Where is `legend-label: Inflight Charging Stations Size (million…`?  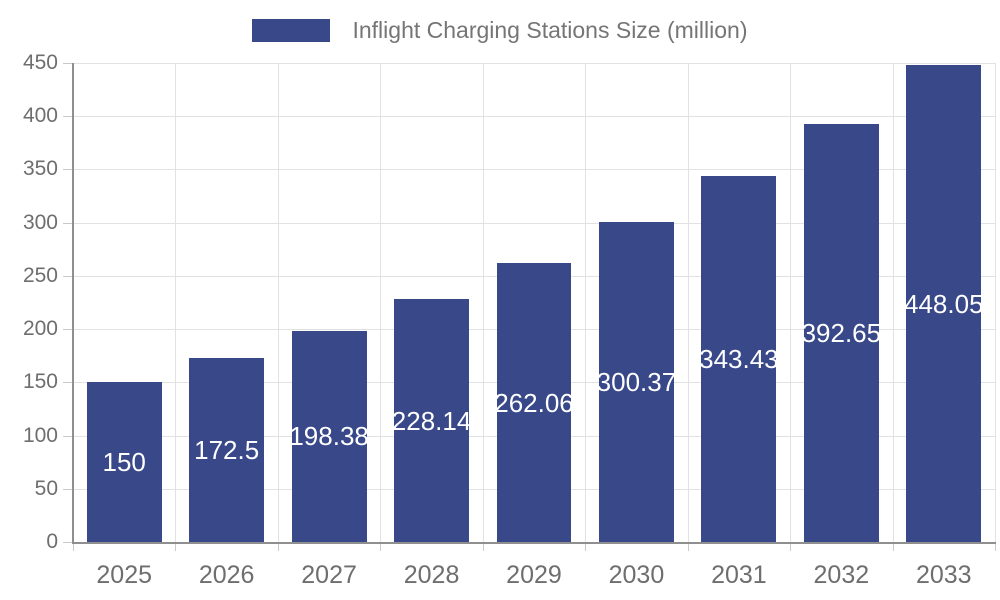 legend-label: Inflight Charging Stations Size (million… is located at coordinates (550, 30).